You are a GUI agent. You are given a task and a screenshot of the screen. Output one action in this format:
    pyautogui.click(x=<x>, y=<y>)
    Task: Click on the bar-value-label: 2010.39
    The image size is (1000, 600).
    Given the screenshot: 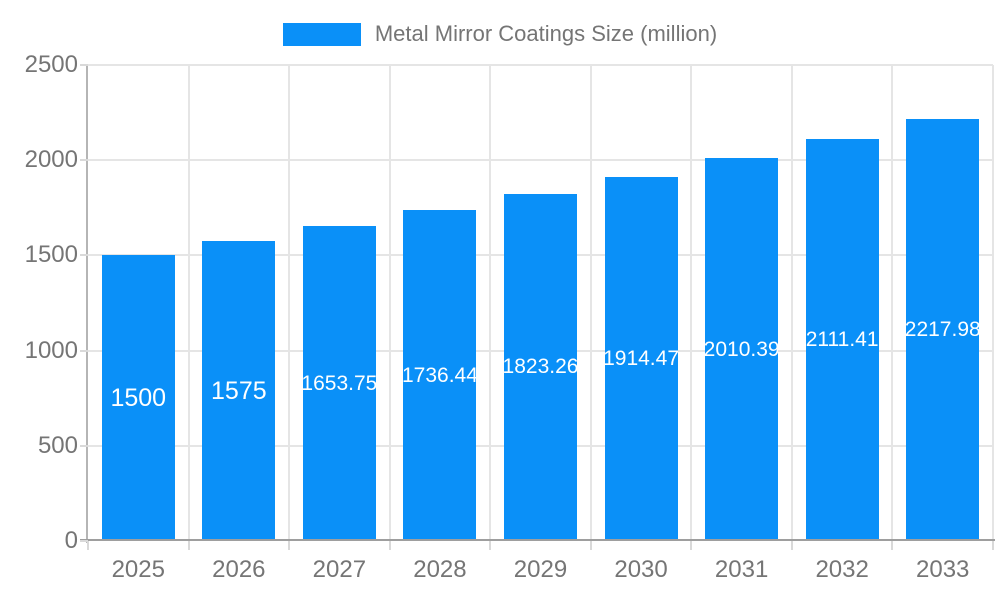 What is the action you would take?
    pyautogui.click(x=742, y=349)
    